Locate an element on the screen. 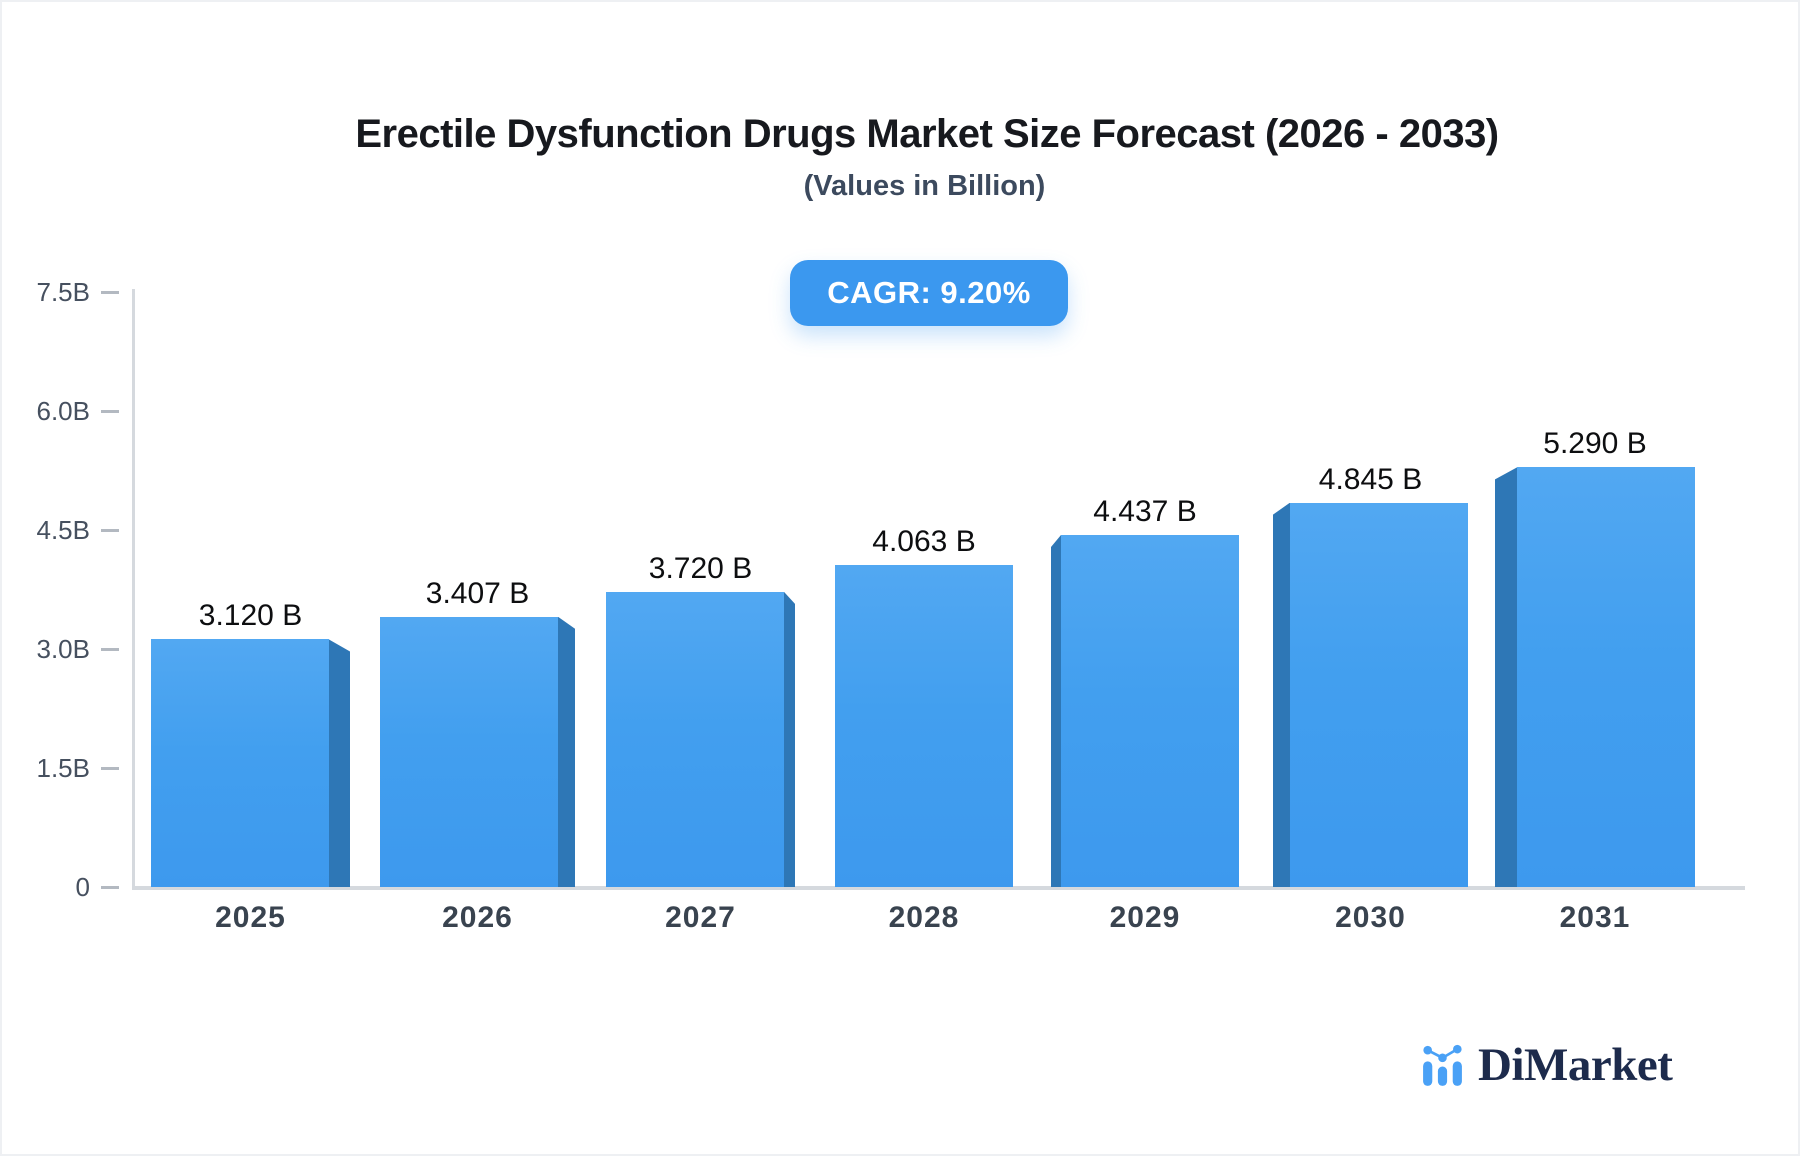 The image size is (1800, 1156). bar-2031 is located at coordinates (1606, 677).